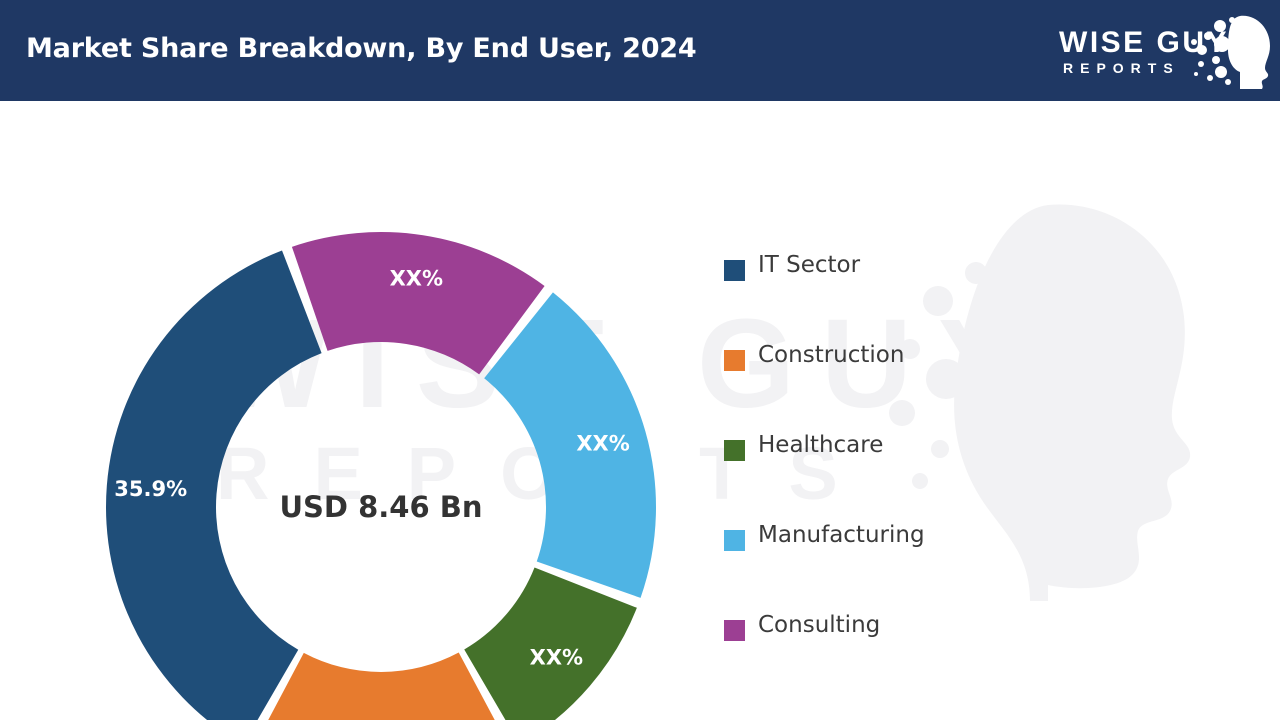 The image size is (1280, 720). I want to click on slice-data-label-manufacturing: XX%, so click(602, 443).